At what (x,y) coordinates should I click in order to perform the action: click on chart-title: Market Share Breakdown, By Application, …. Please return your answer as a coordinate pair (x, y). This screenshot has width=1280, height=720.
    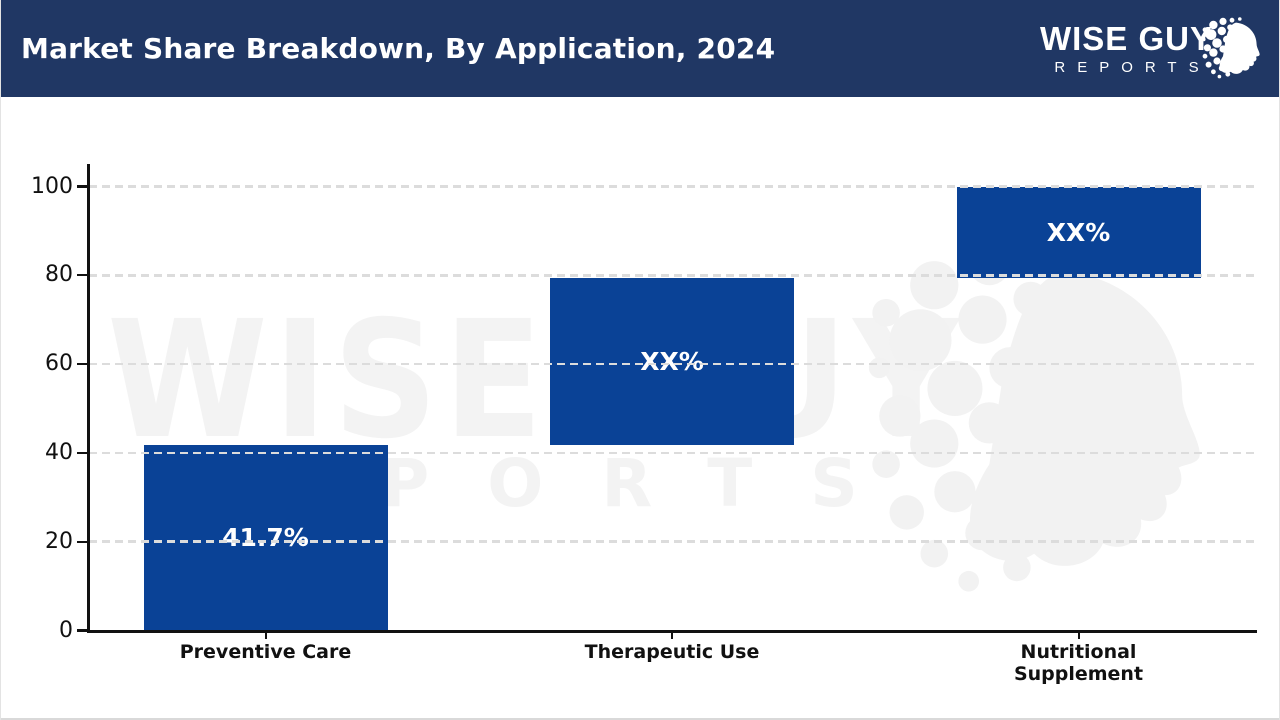
    Looking at the image, I should click on (398, 48).